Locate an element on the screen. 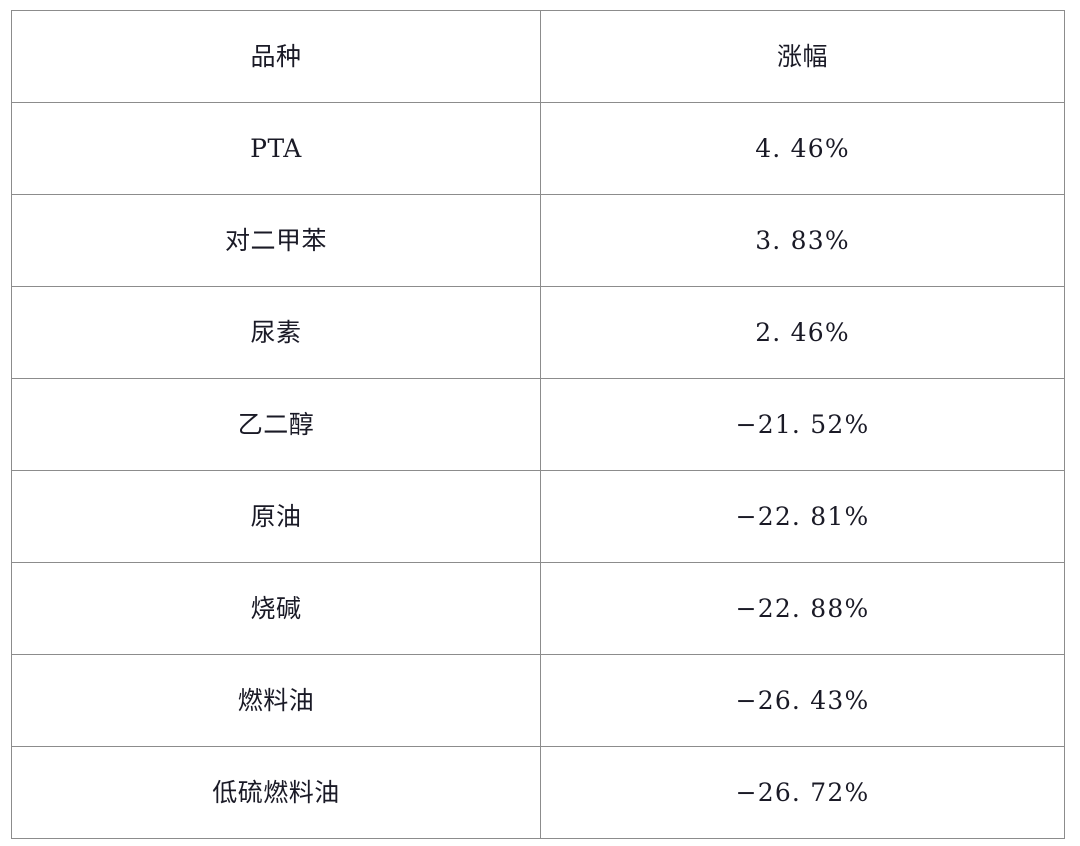 This screenshot has height=846, width=1080. variety-label: 燃料油 is located at coordinates (276, 700).